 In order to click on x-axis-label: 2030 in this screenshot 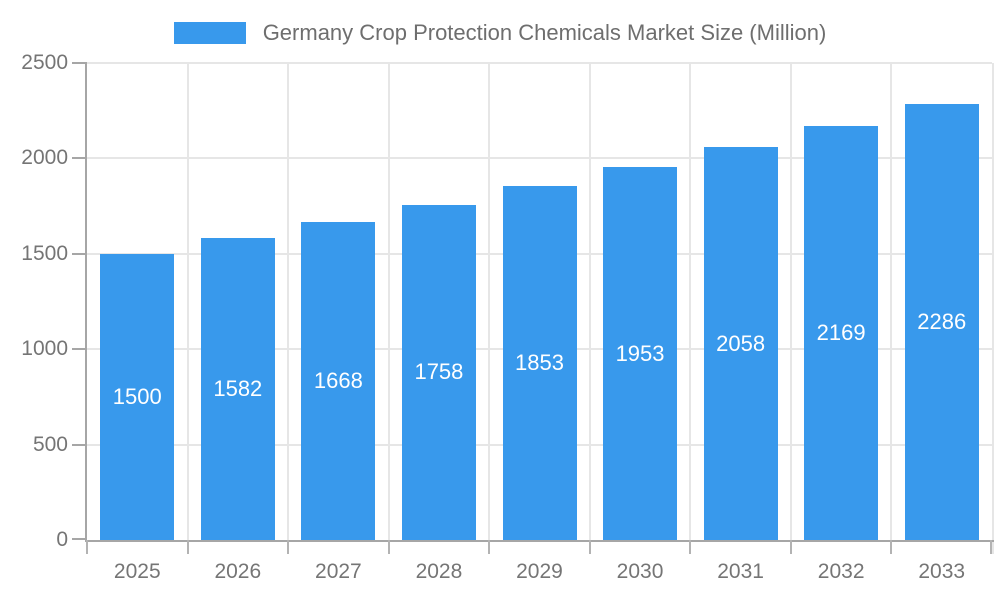, I will do `click(640, 571)`.